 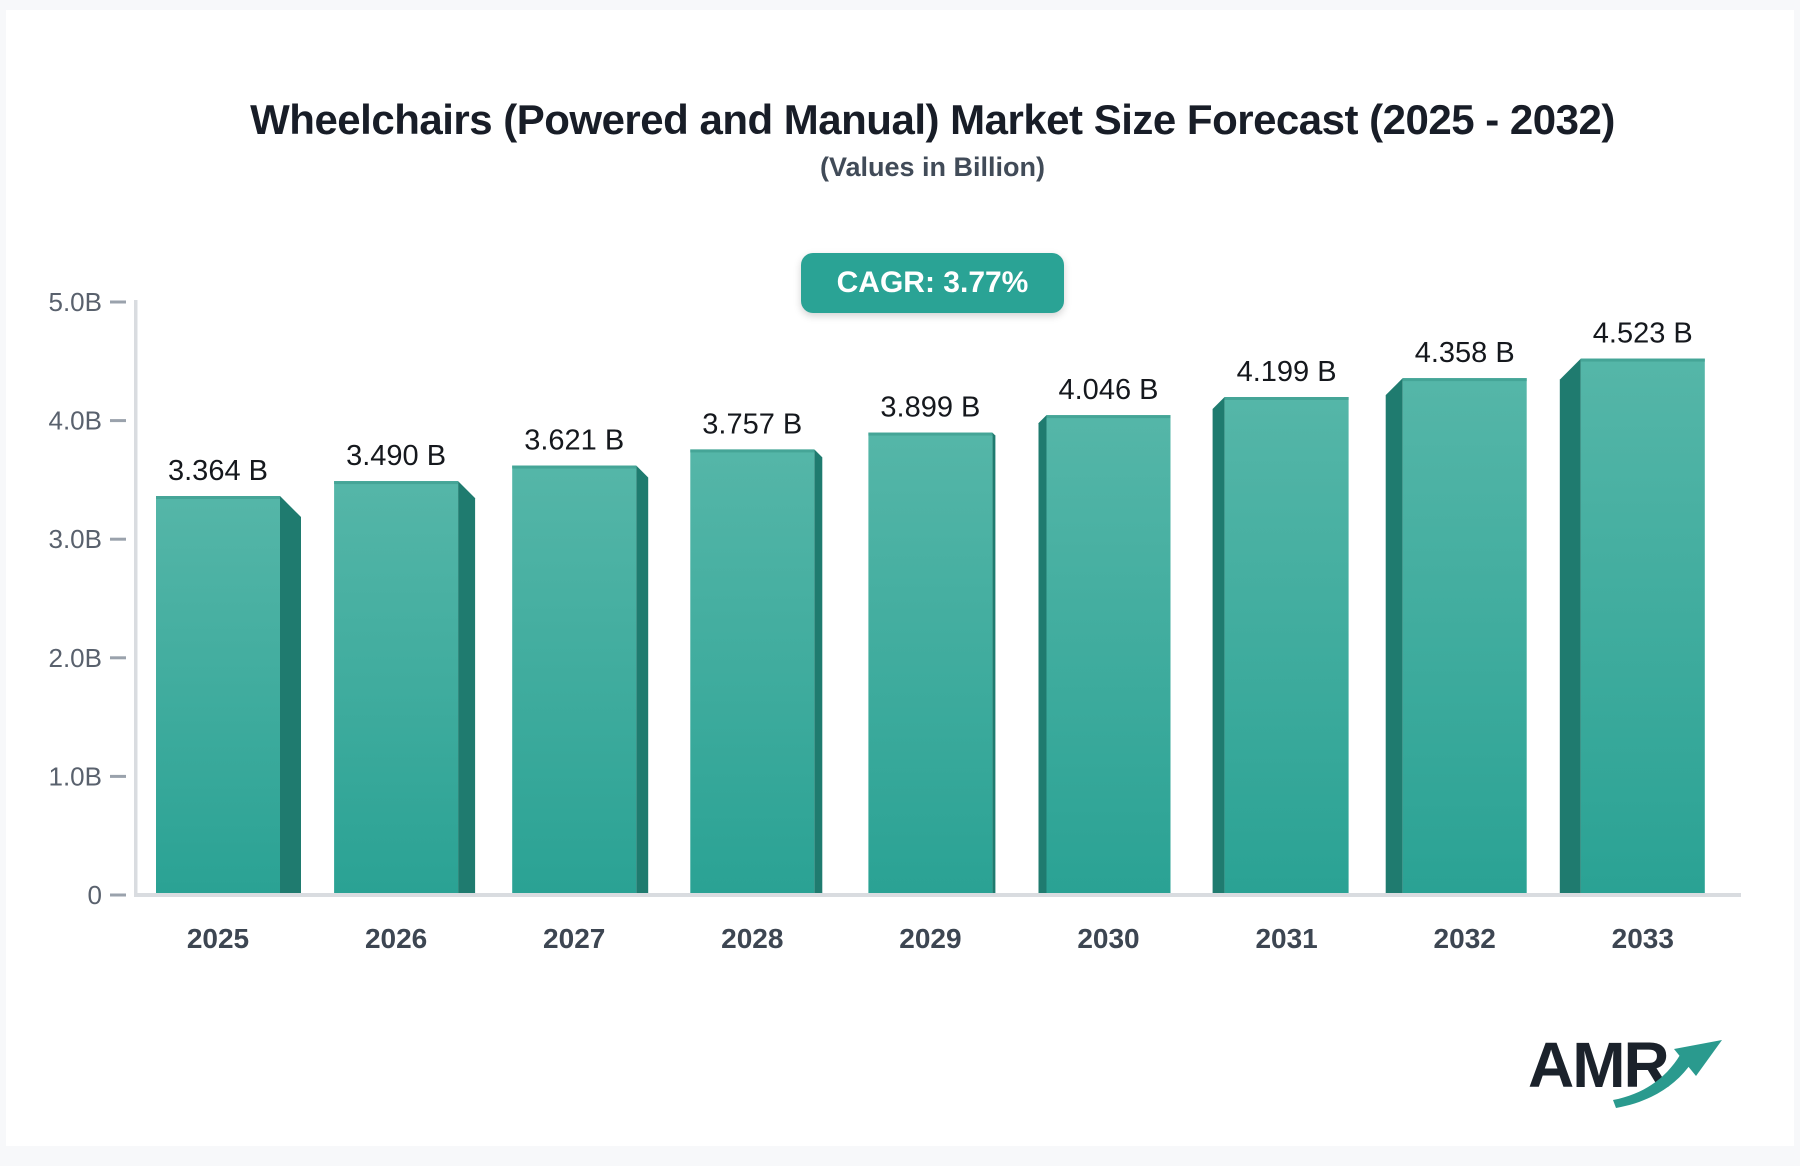 What do you see at coordinates (1108, 938) in the screenshot?
I see `x-axis-label: 2030` at bounding box center [1108, 938].